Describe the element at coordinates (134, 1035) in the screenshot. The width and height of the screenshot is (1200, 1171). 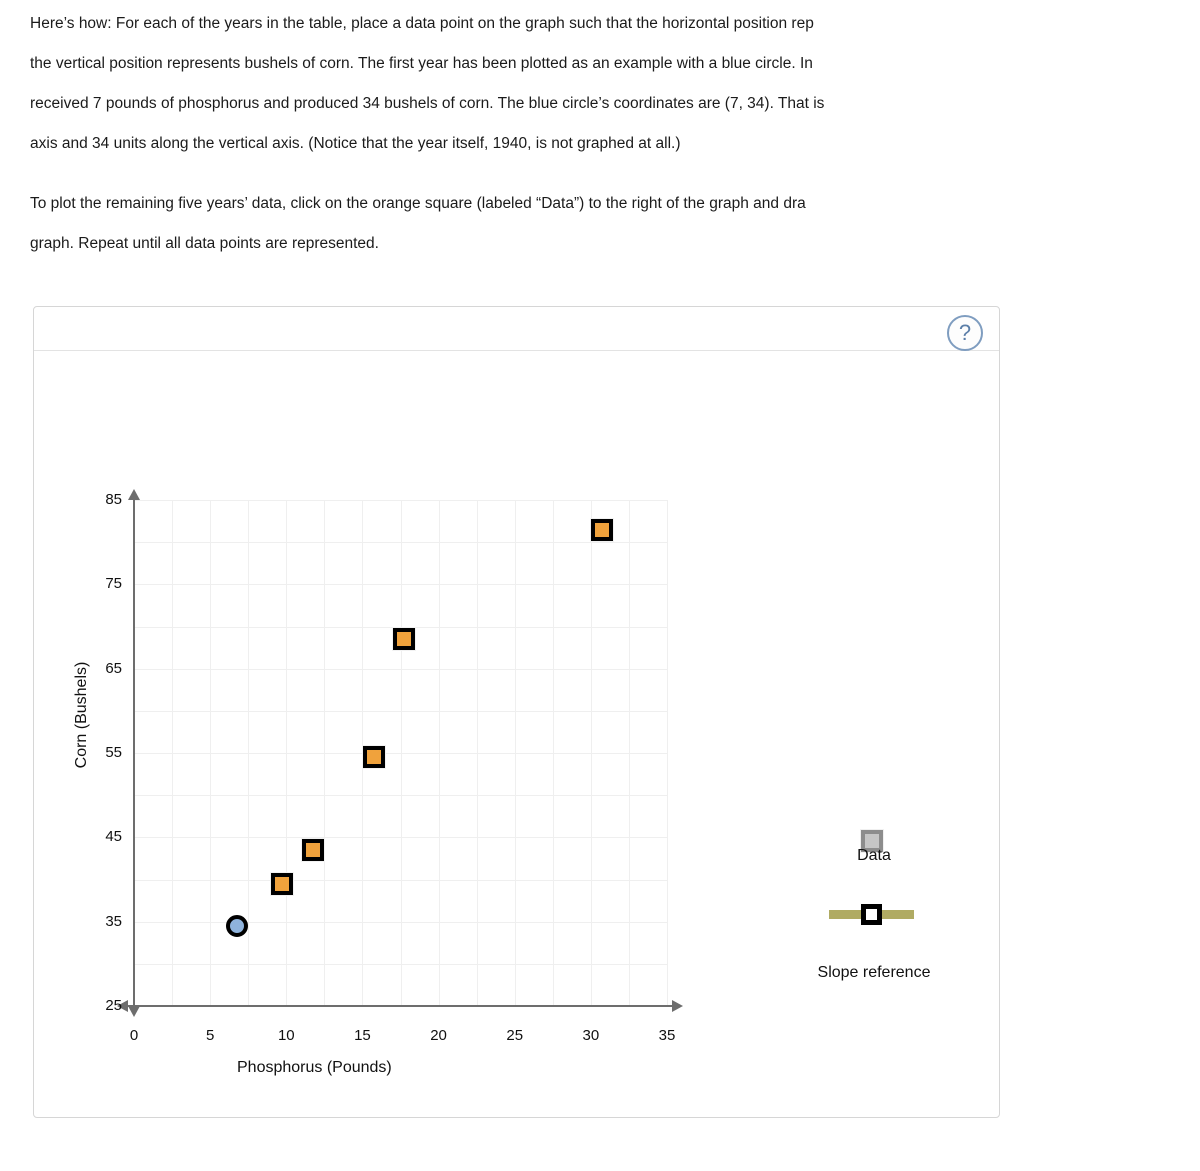
I see `x-tick-label: 0` at that location.